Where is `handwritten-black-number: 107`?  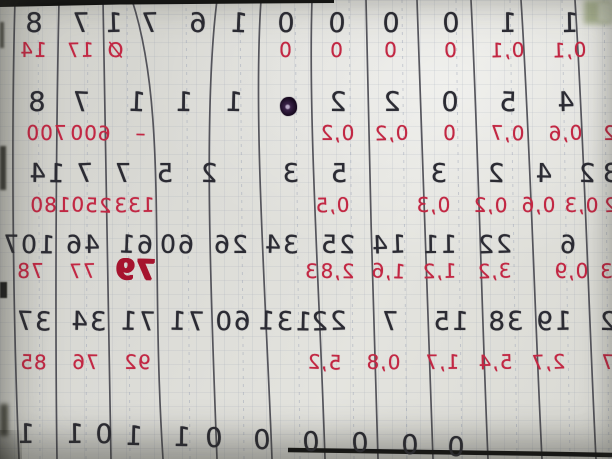 handwritten-black-number: 107 is located at coordinates (28, 244).